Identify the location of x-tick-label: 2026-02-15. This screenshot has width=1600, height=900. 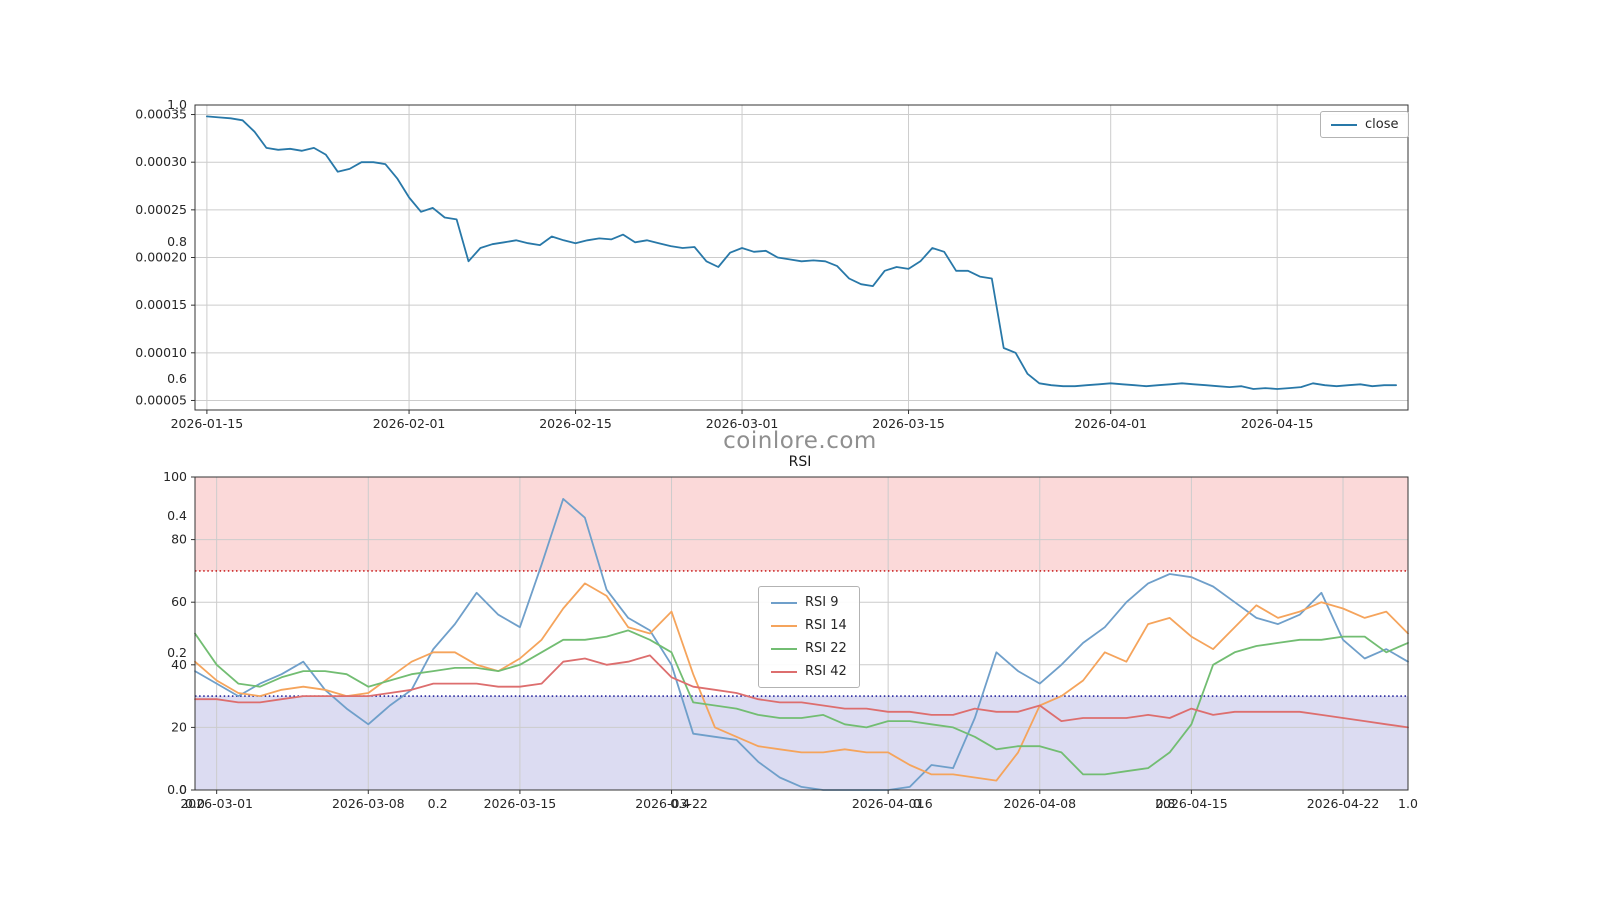
(575, 423).